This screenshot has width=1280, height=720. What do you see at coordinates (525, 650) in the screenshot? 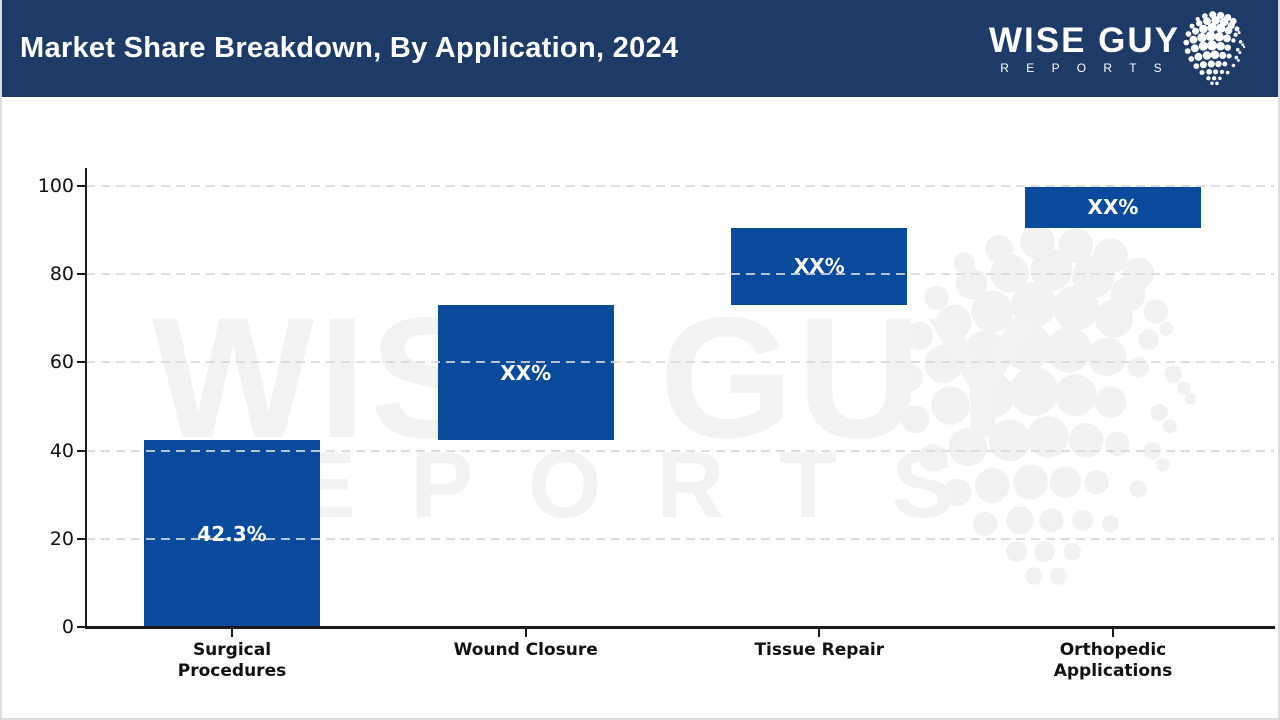
I see `x-category-label: Wound Closure` at bounding box center [525, 650].